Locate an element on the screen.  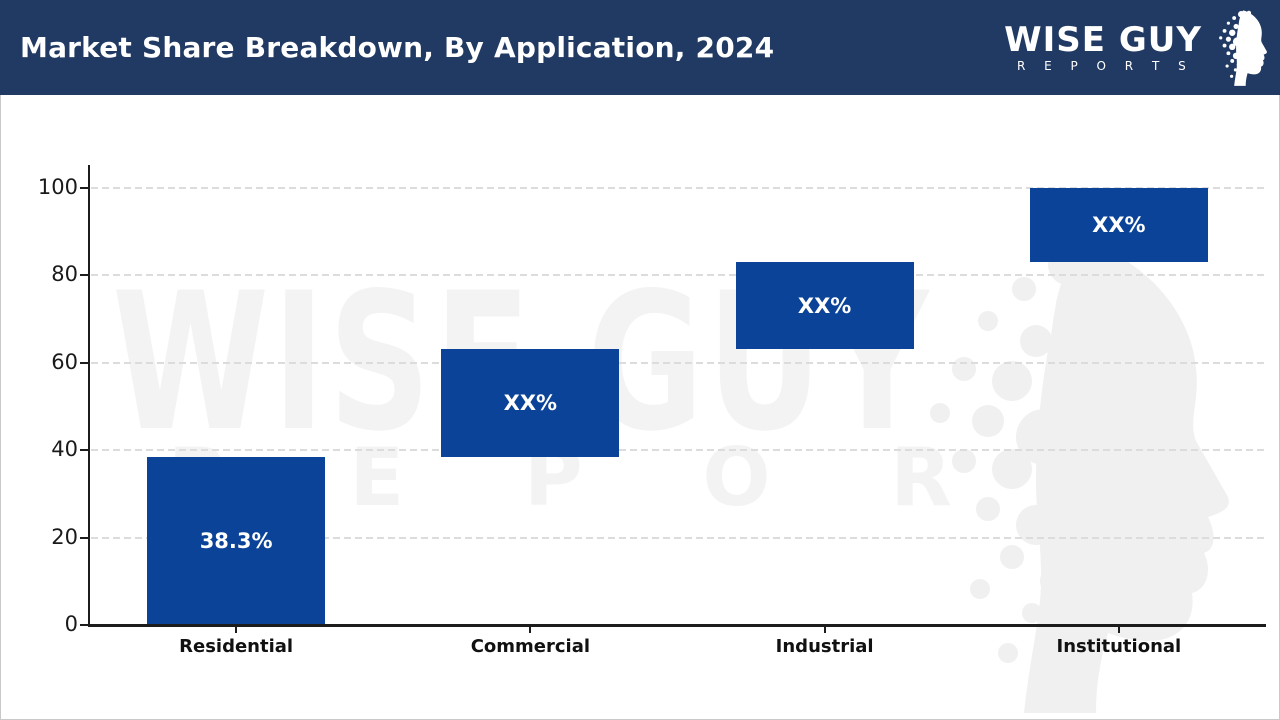
y-tick-label: 0 is located at coordinates (71, 624).